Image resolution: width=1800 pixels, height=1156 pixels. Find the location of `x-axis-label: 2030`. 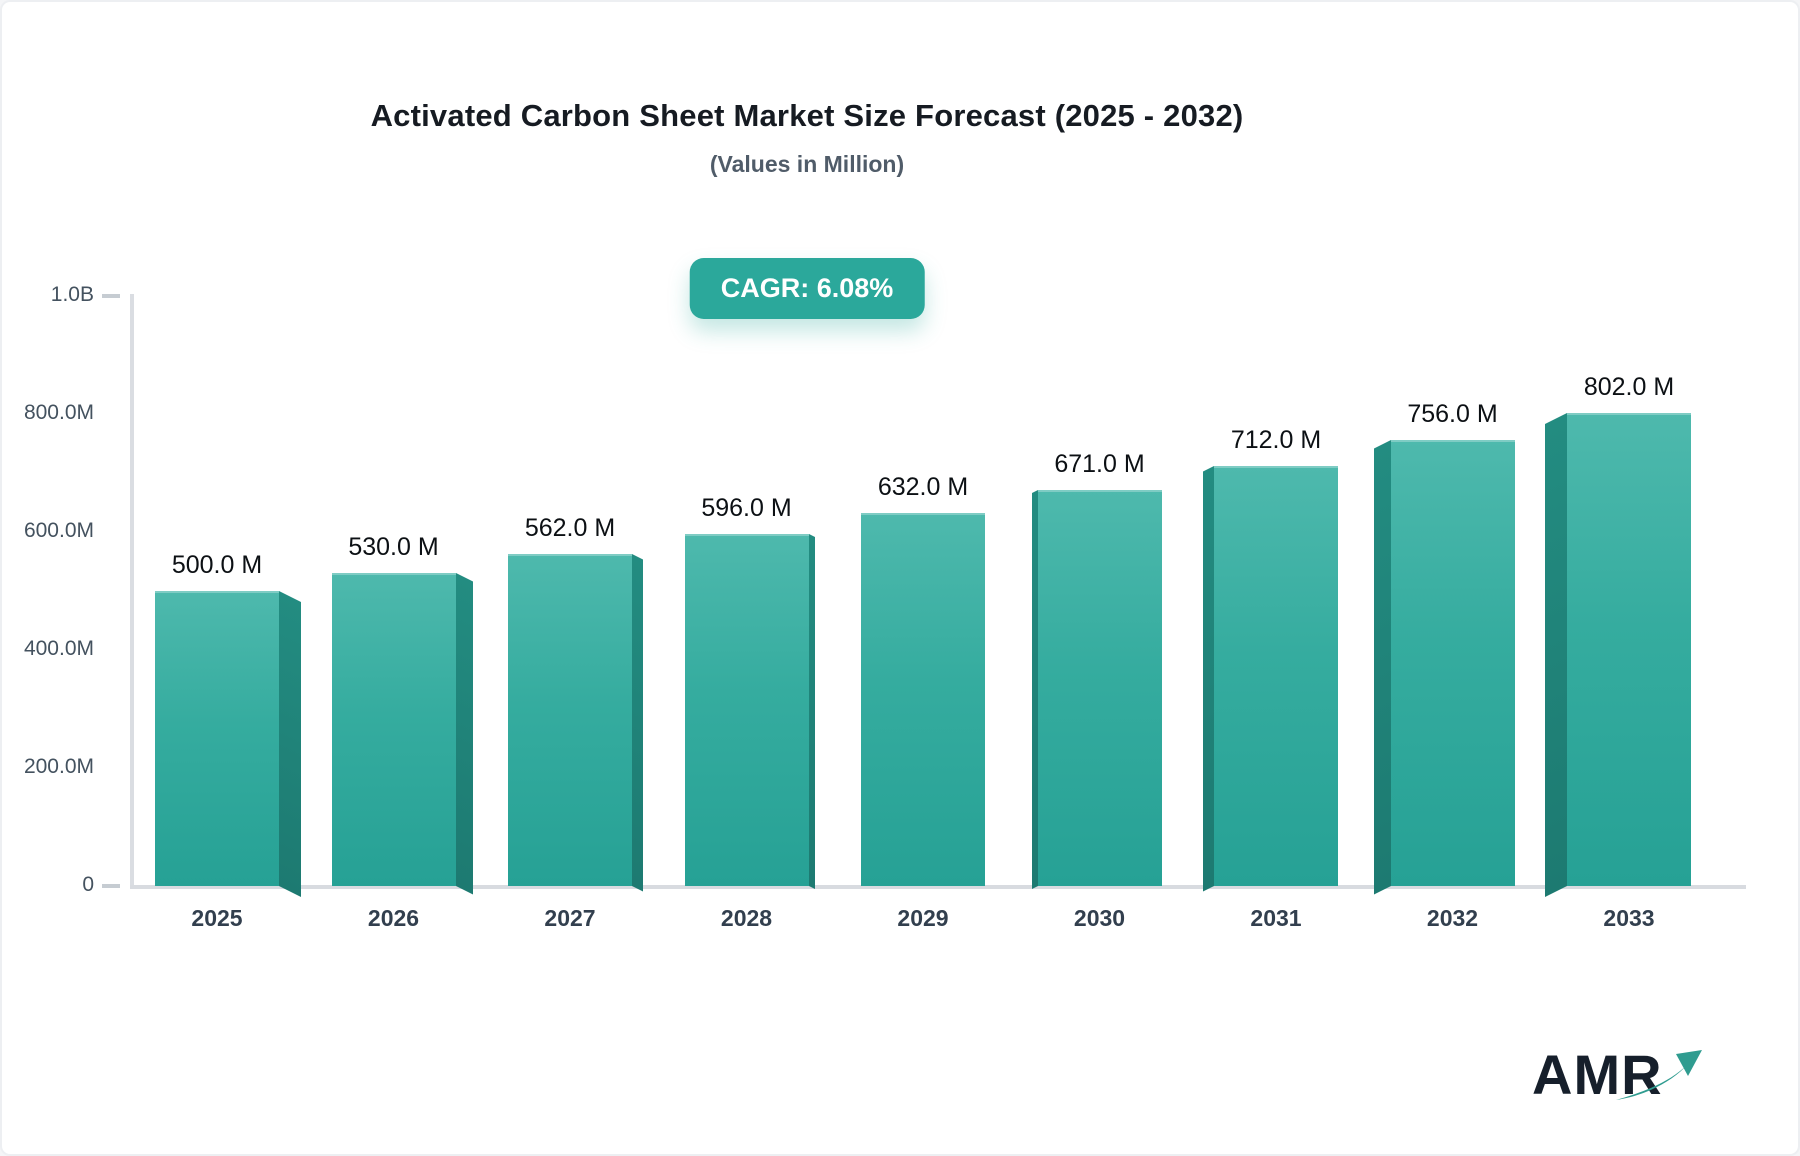

x-axis-label: 2030 is located at coordinates (1099, 918).